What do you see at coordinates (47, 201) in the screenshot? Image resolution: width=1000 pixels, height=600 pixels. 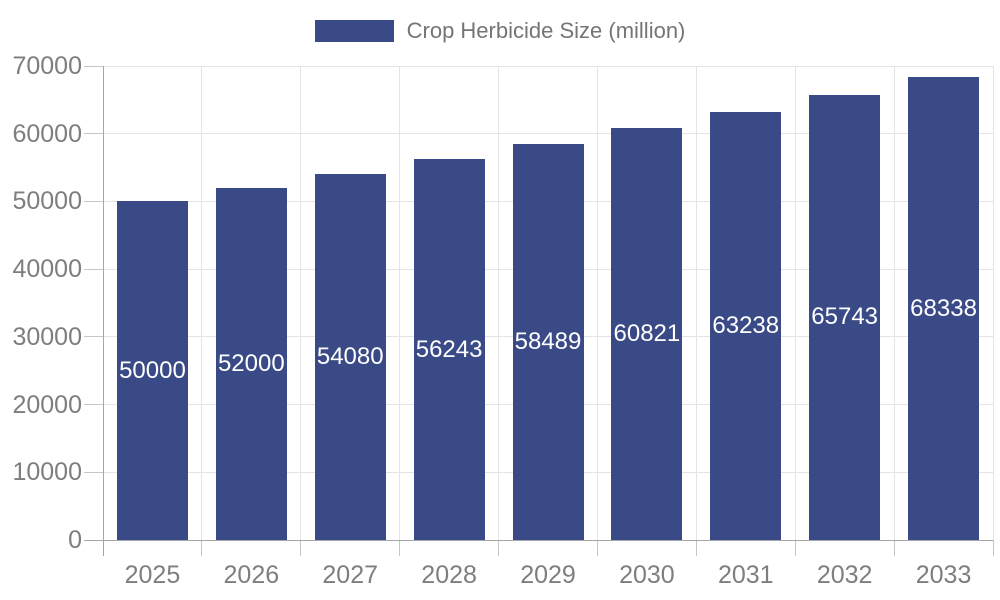 I see `y-axis-tick-label: 50000` at bounding box center [47, 201].